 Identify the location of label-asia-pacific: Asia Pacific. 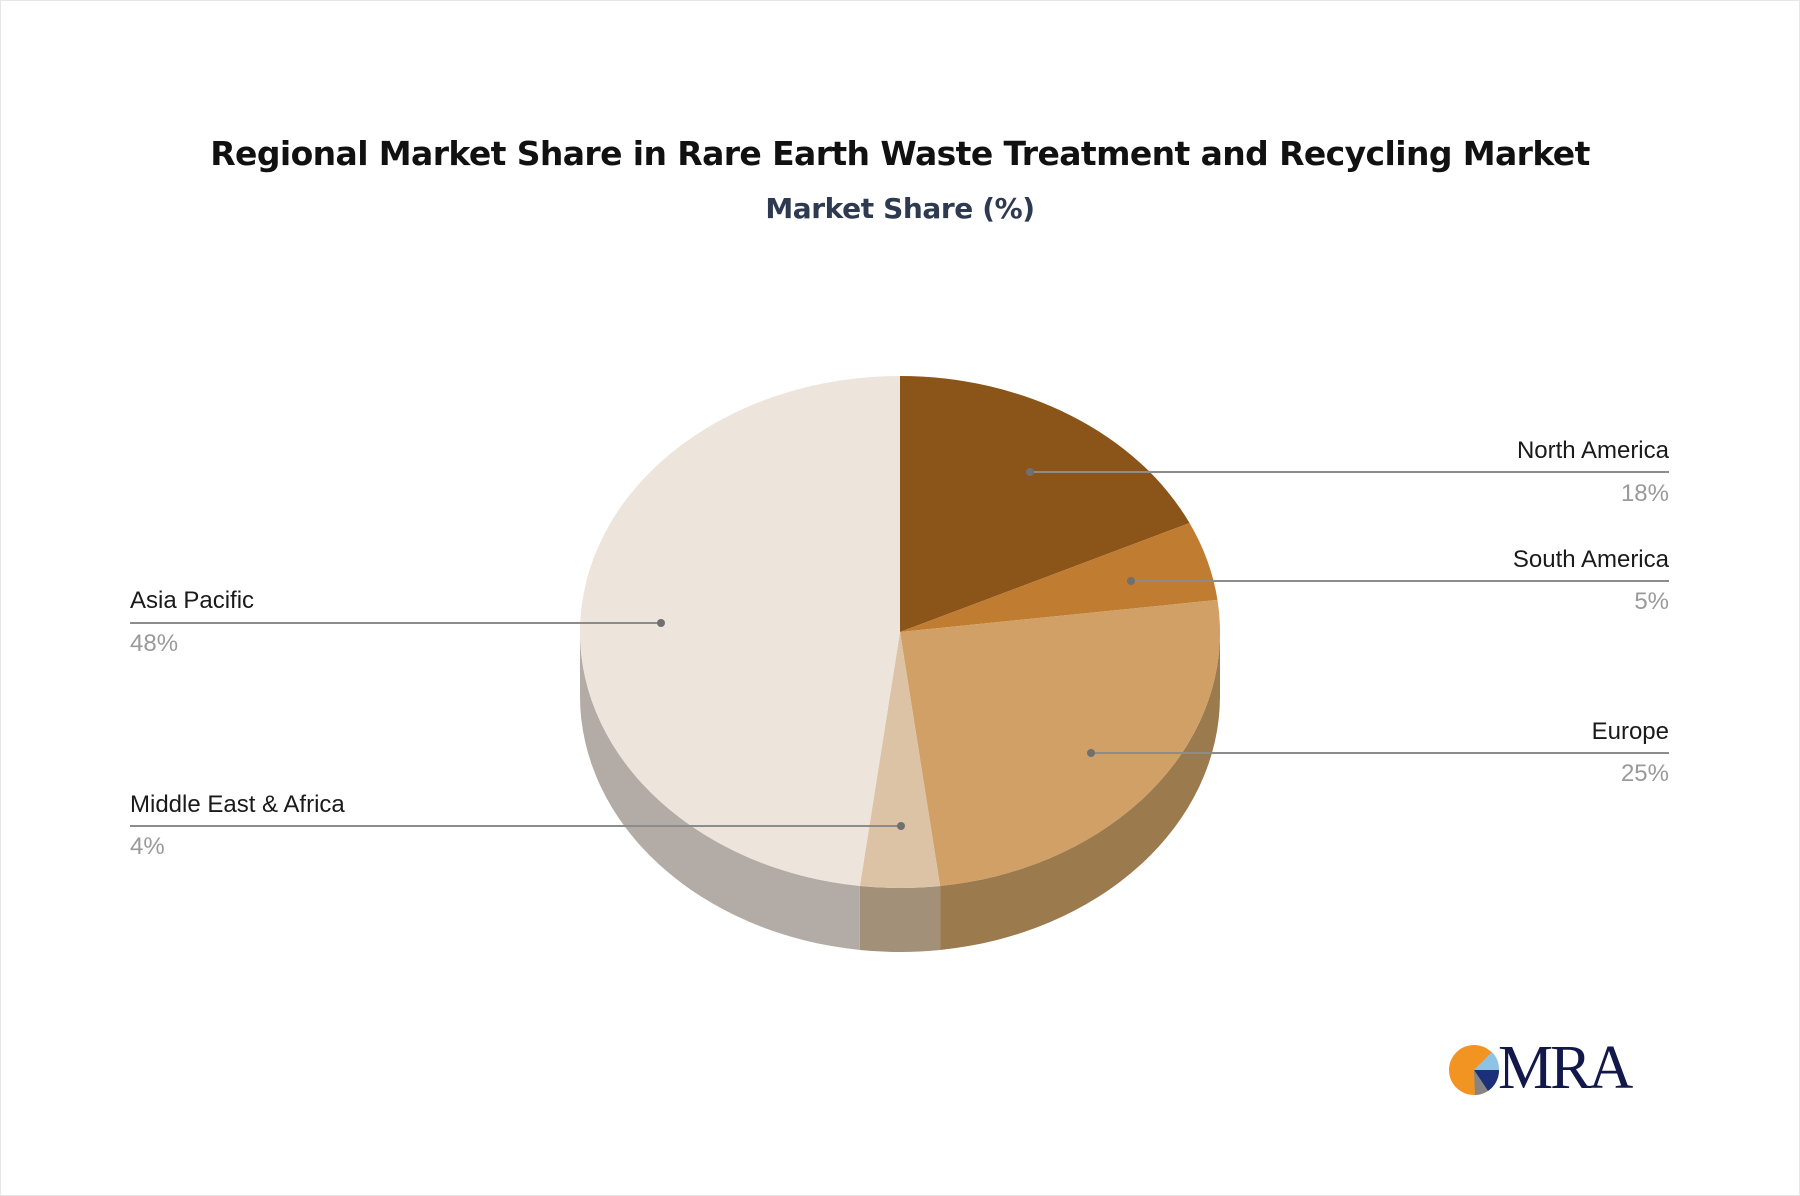
(192, 600).